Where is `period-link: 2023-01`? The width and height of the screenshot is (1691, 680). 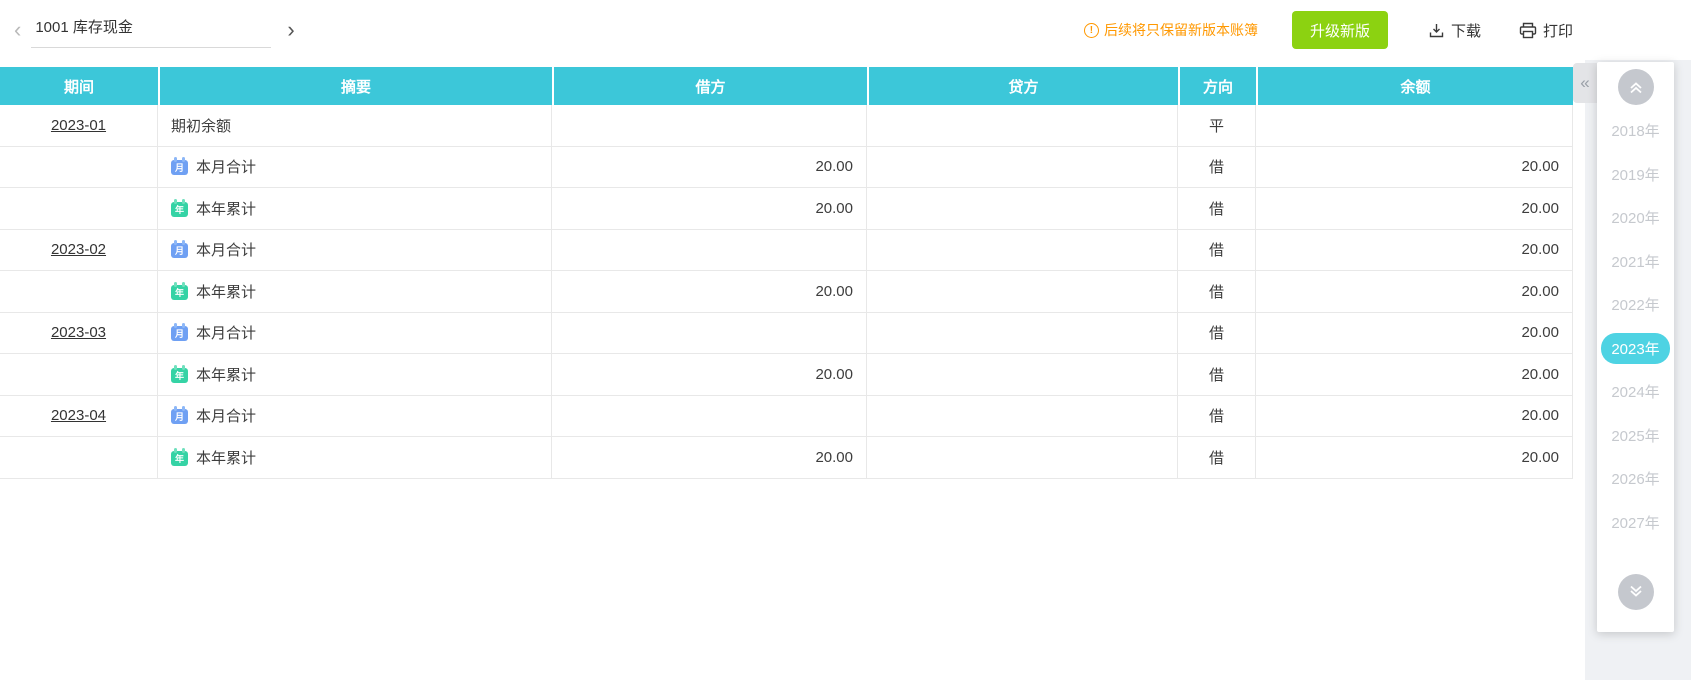
period-link: 2023-01 is located at coordinates (78, 125).